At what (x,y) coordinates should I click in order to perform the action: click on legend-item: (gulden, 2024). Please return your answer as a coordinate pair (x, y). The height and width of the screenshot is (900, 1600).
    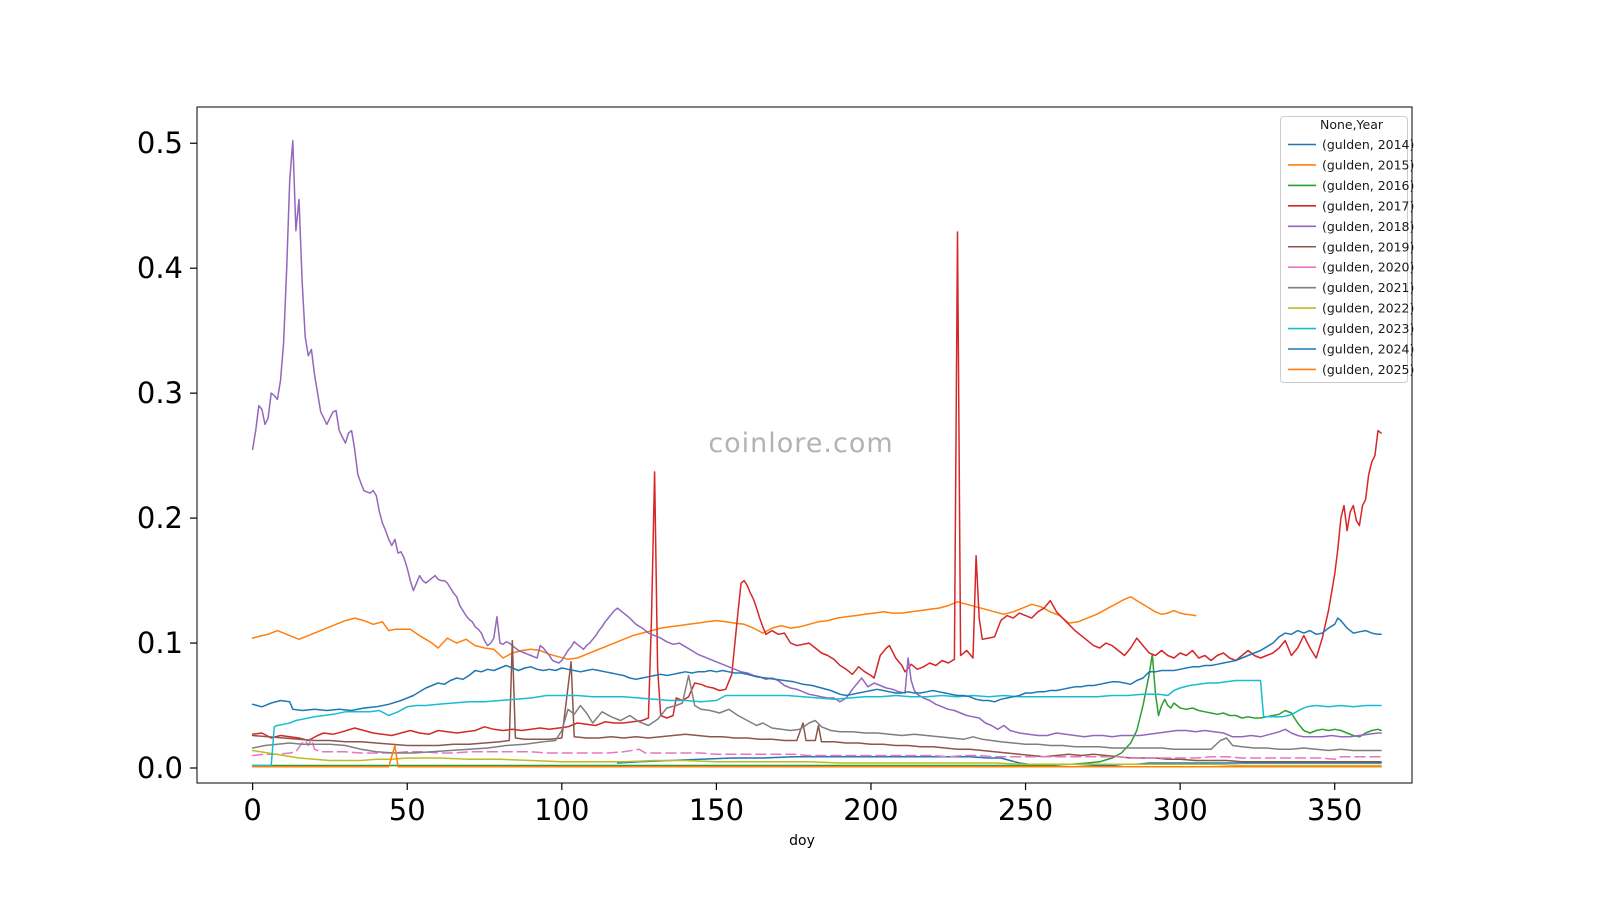
    Looking at the image, I should click on (1351, 349).